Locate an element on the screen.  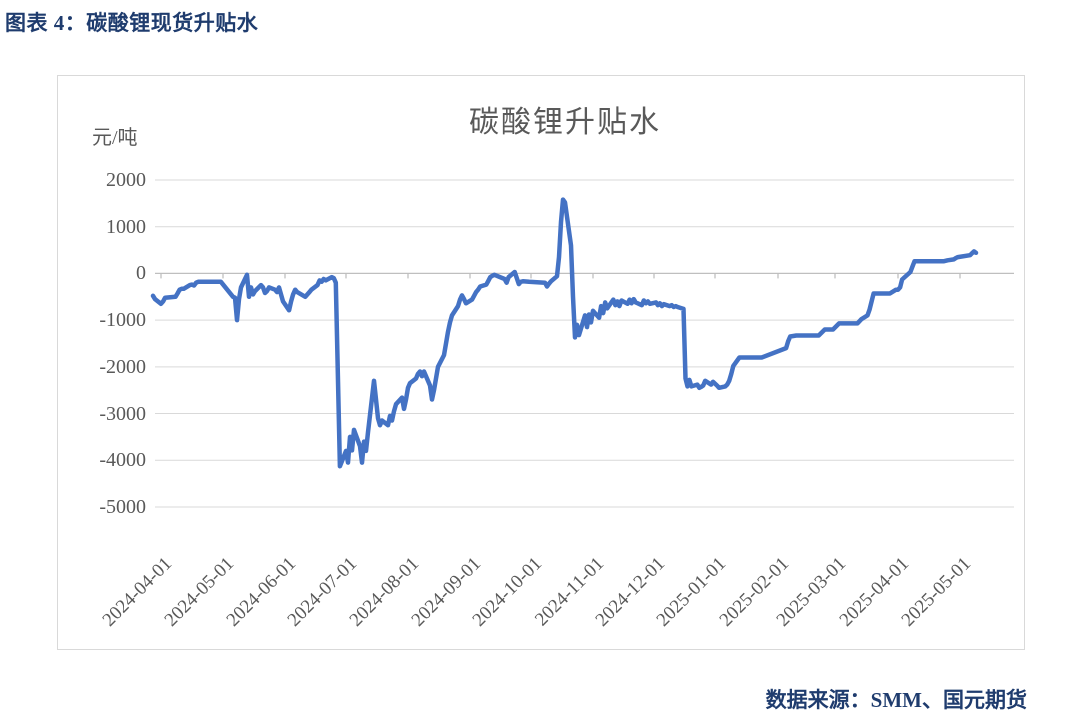
y-axis-unit-label: 元/吨 is located at coordinates (115, 138).